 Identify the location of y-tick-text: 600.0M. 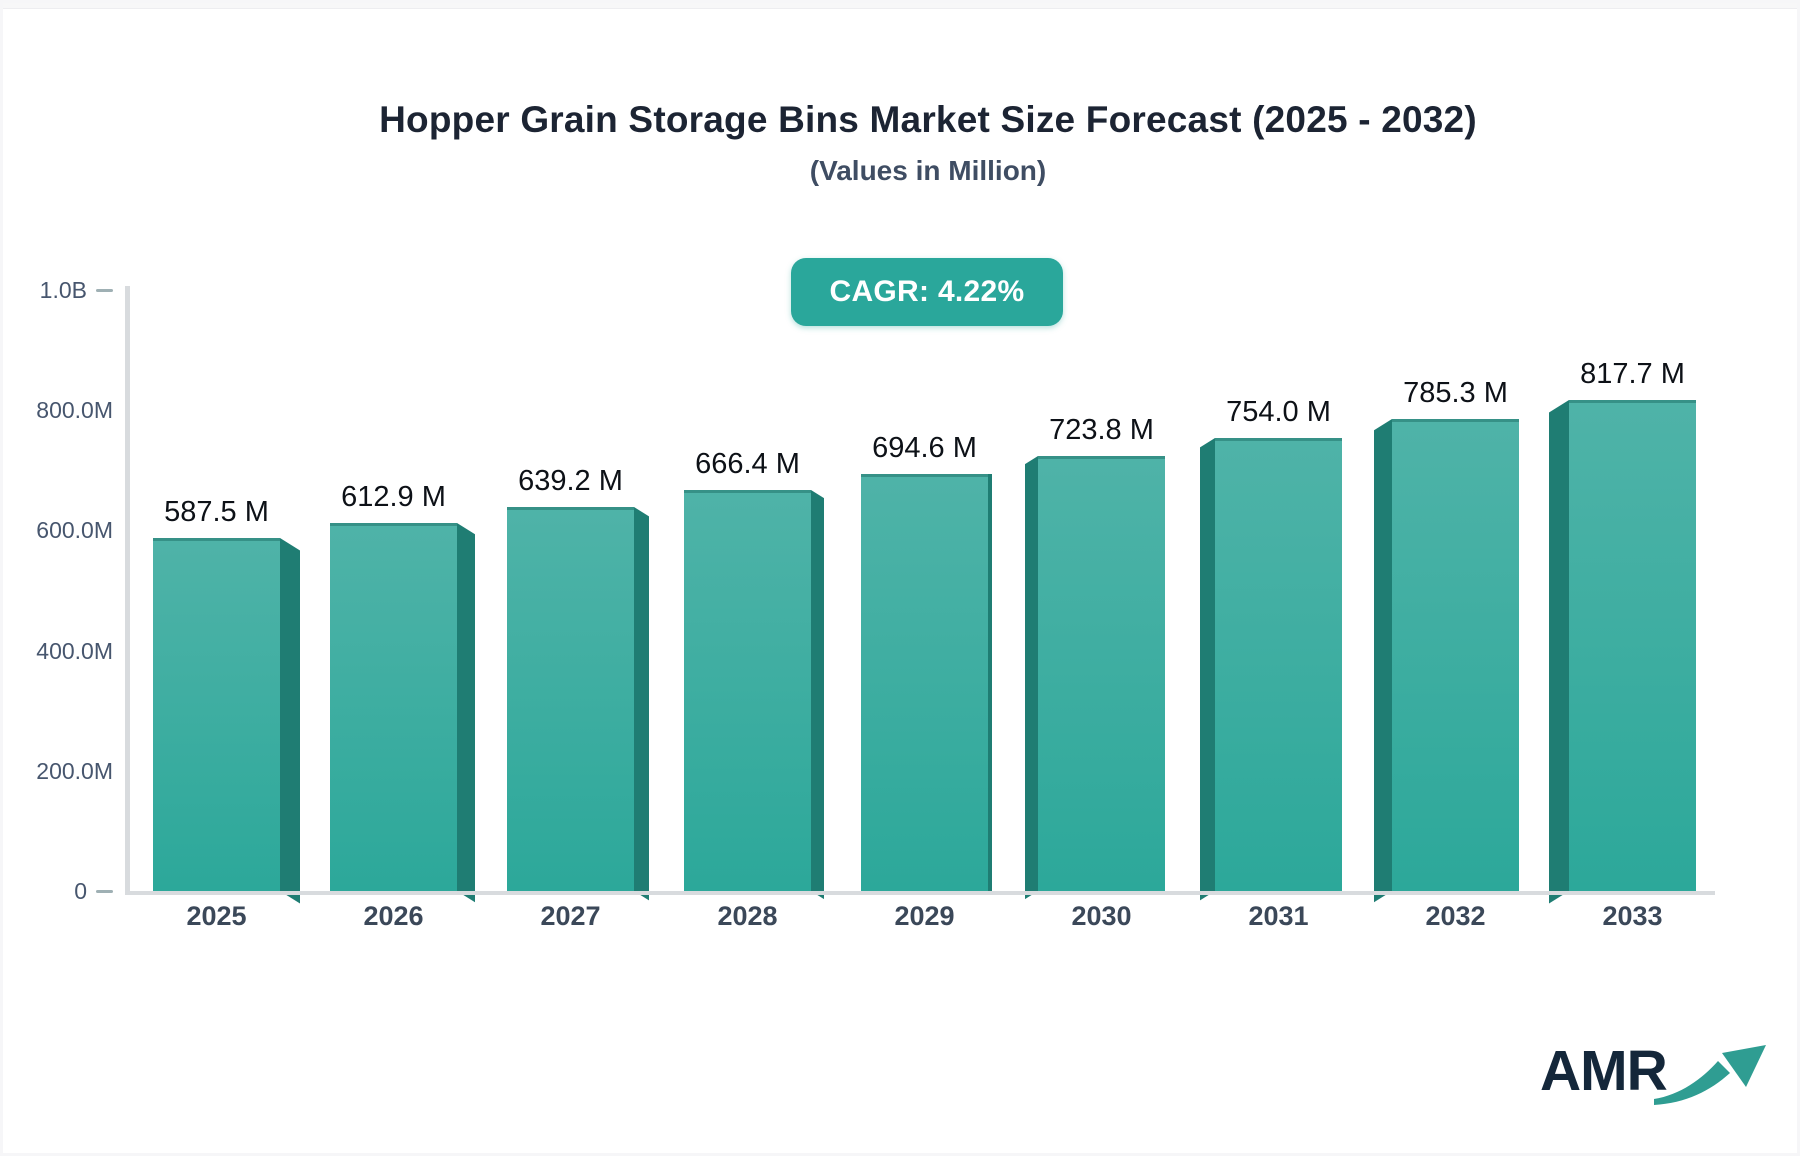
(74, 530).